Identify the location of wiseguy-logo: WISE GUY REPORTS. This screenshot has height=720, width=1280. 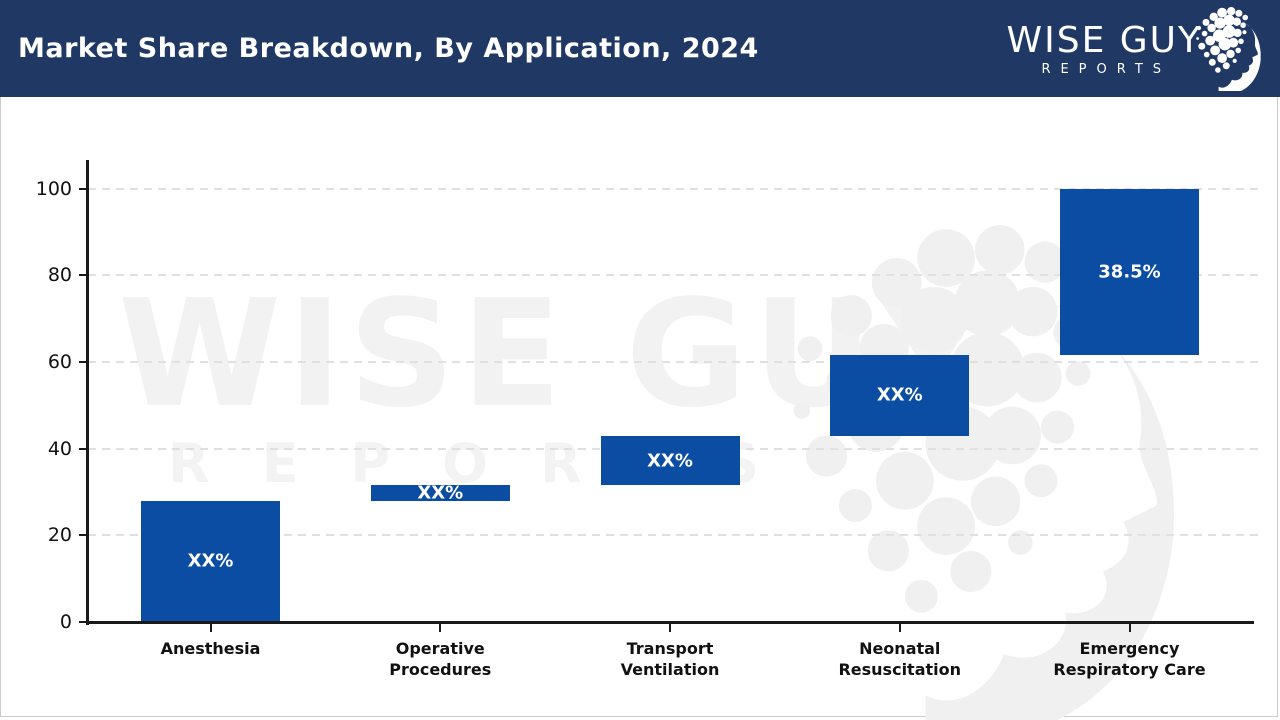
(1137, 49).